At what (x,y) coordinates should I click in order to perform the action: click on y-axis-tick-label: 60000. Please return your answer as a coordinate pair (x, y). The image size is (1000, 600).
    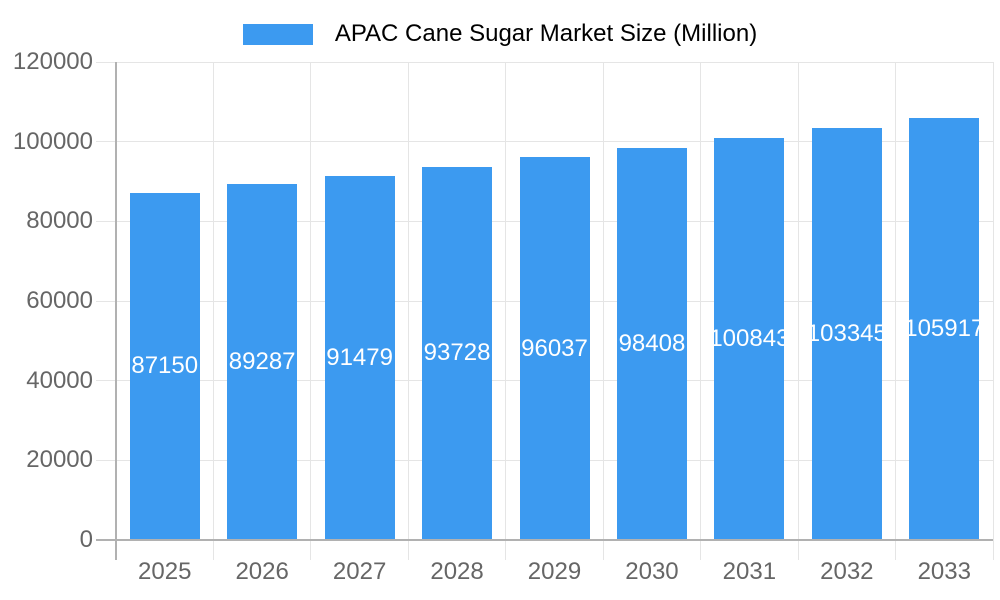
    Looking at the image, I should click on (59, 300).